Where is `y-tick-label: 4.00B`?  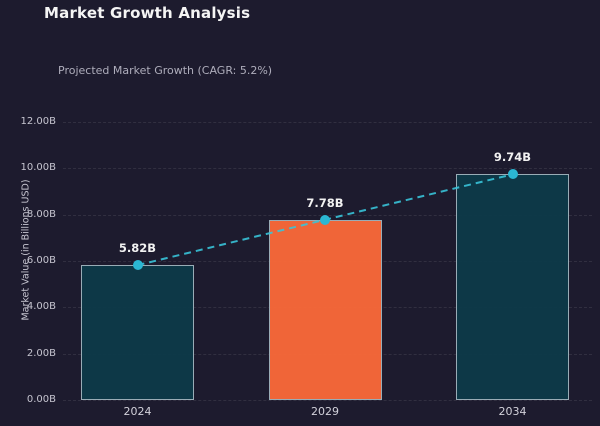
y-tick-label: 4.00B is located at coordinates (41, 307).